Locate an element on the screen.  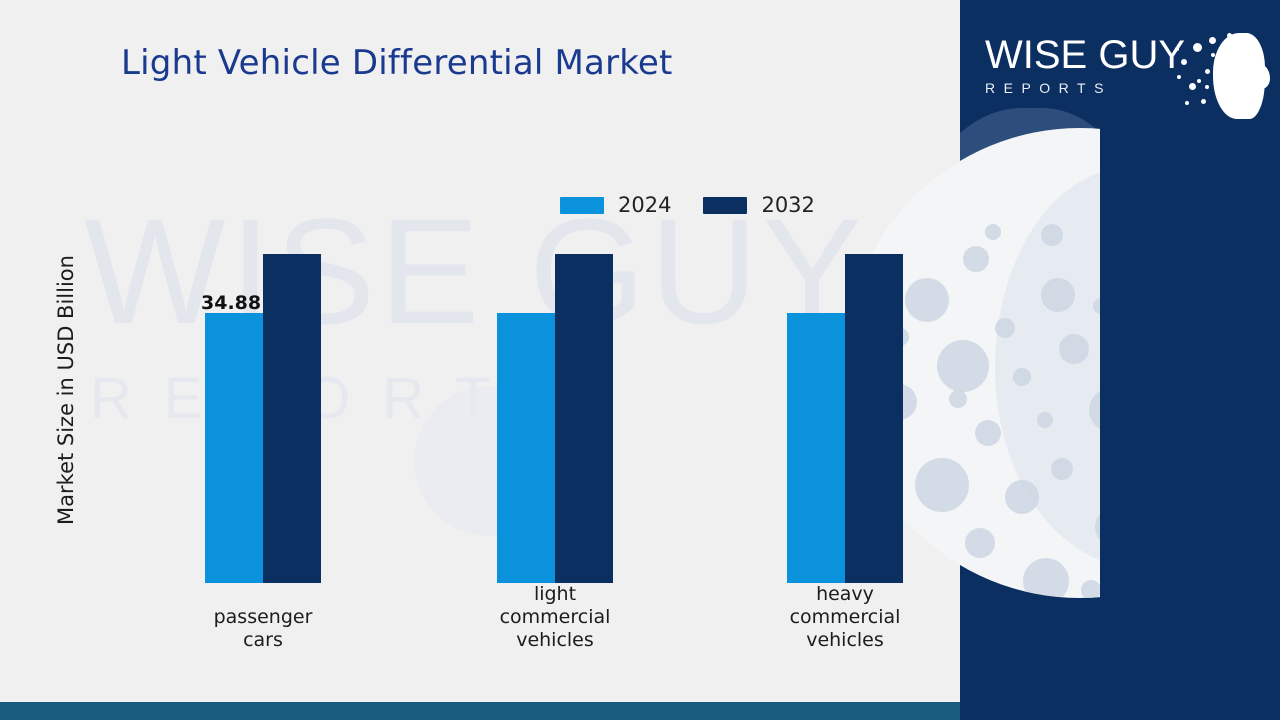
legend-swatch-2032 is located at coordinates (725, 205).